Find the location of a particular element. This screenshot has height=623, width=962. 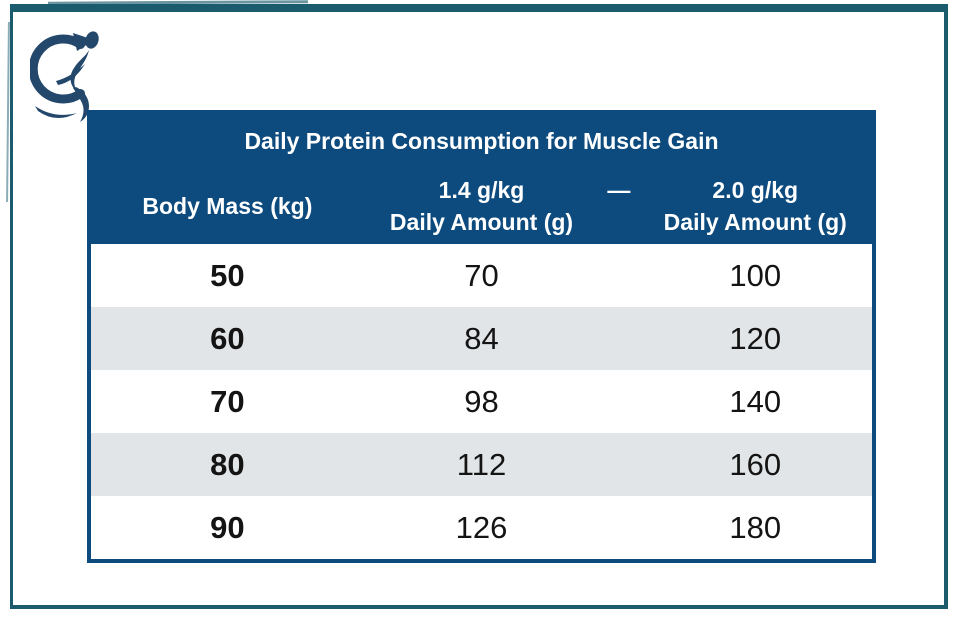

column-header-line1: 2.0 g/kg is located at coordinates (755, 190).